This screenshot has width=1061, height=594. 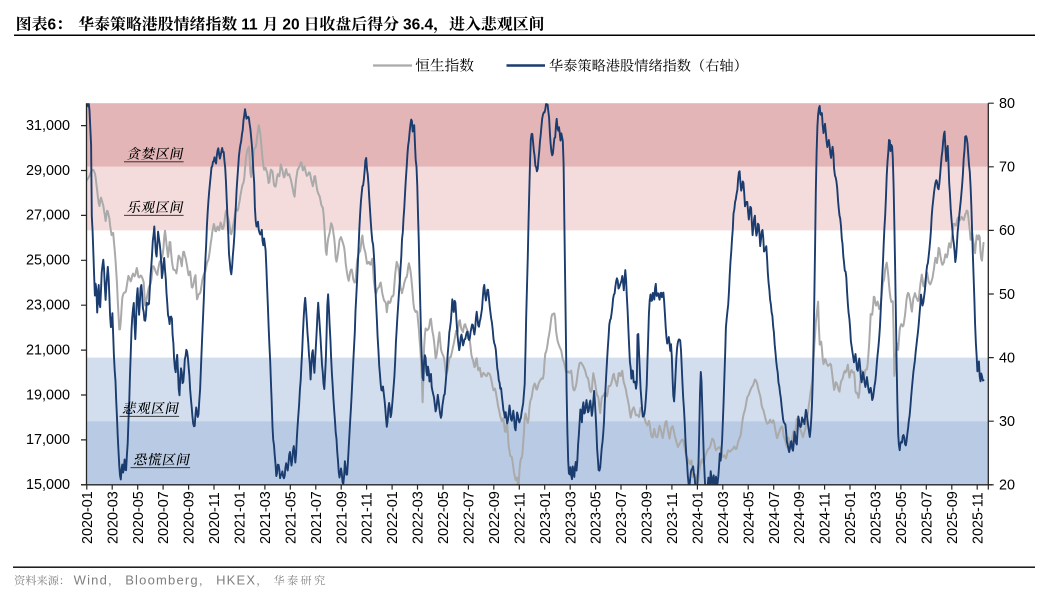 What do you see at coordinates (699, 517) in the screenshot?
I see `svg-text: 2024-01` at bounding box center [699, 517].